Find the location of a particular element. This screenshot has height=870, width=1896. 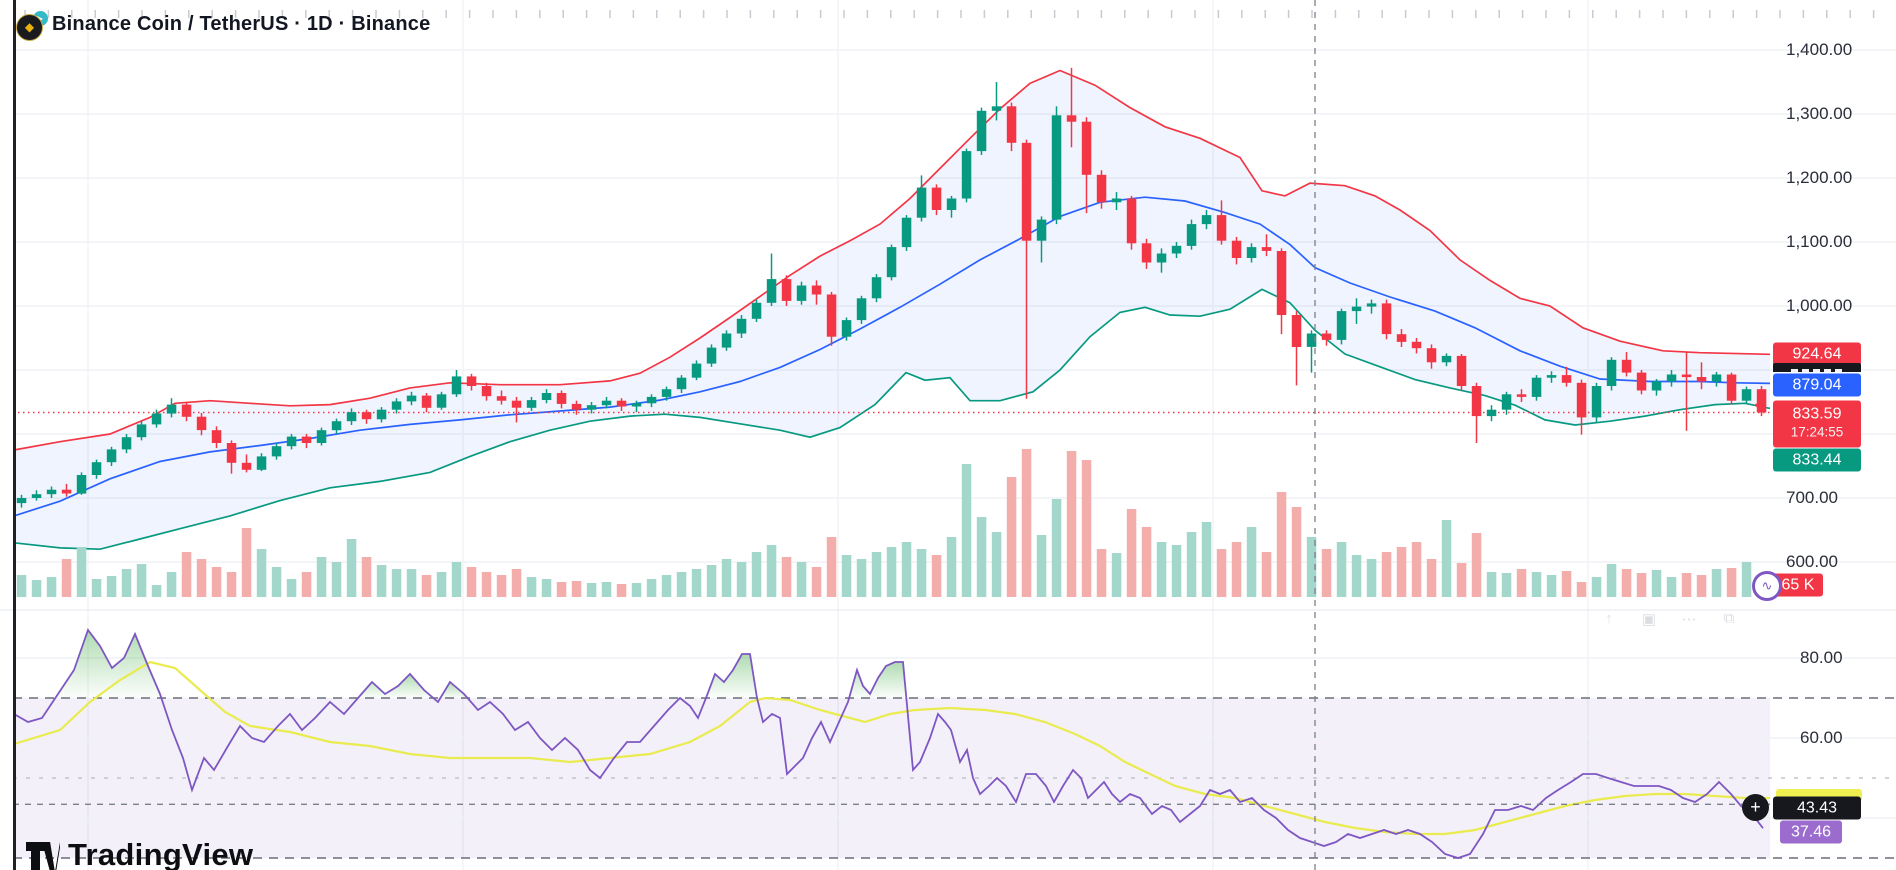

tradingview-watermark: TradingView is located at coordinates (140, 853).